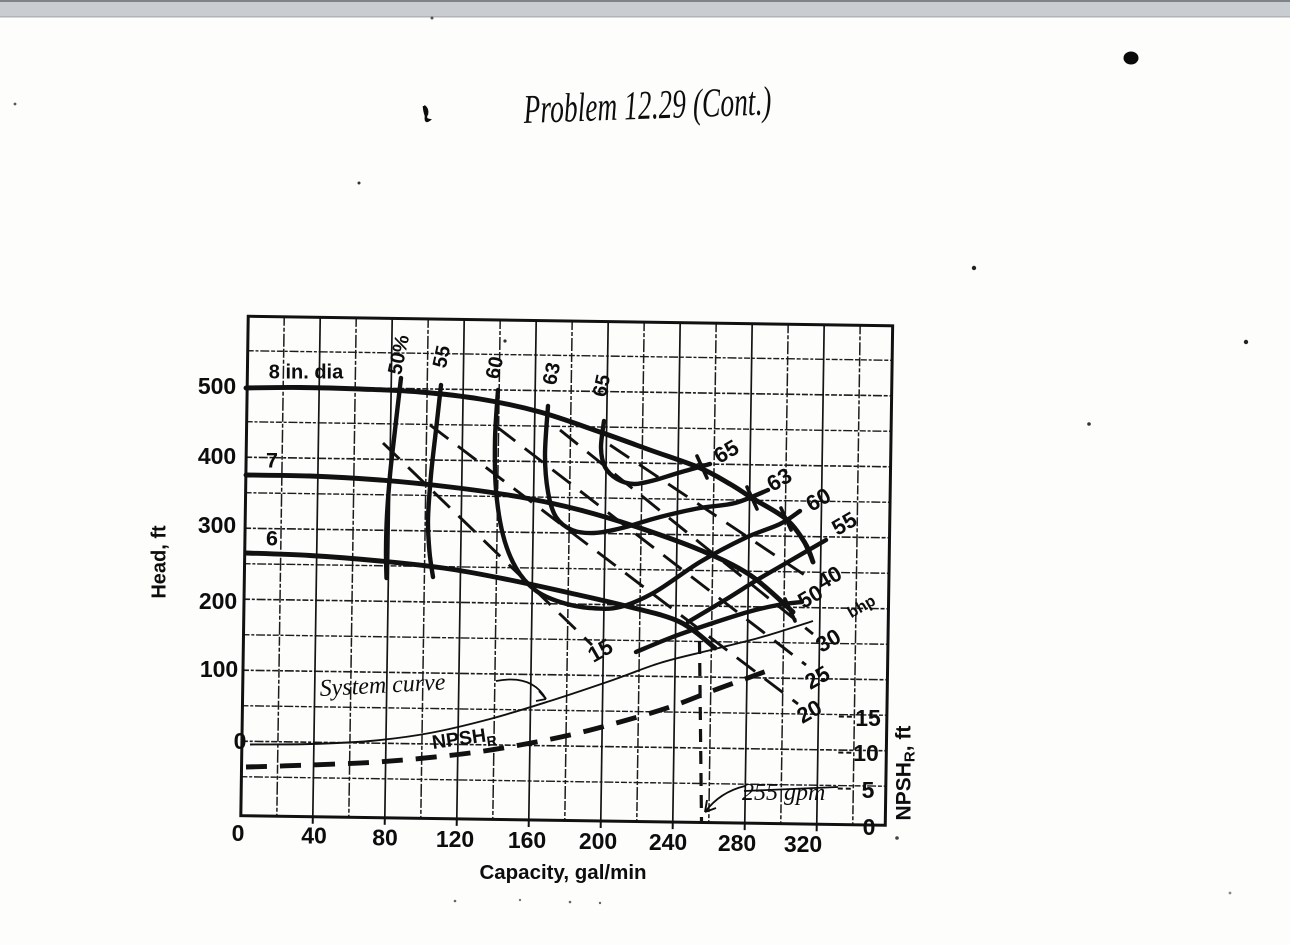  Describe the element at coordinates (783, 793) in the screenshot. I see `svg-text: 255 gpm` at that location.